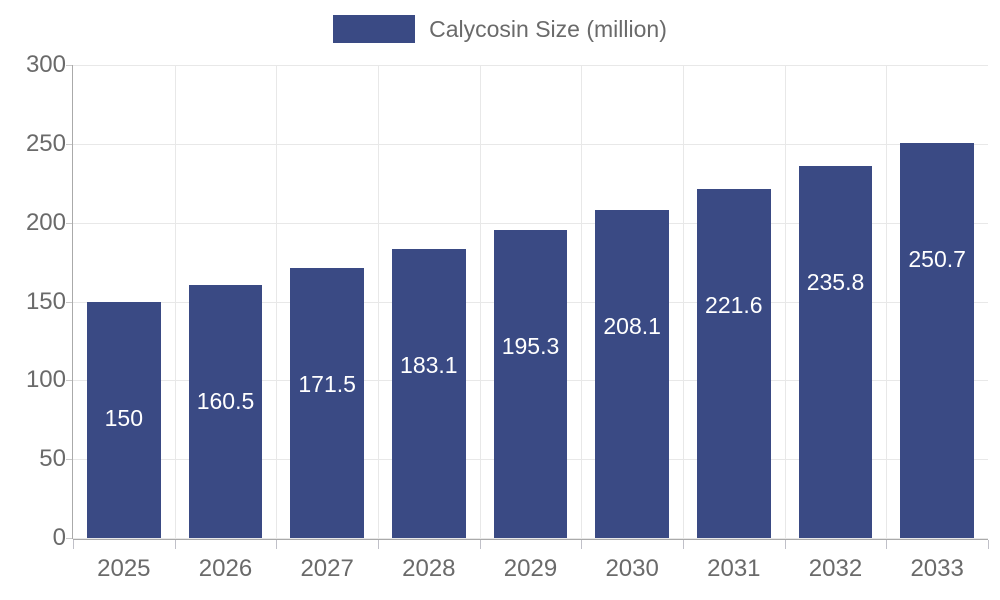 The height and width of the screenshot is (600, 1000). What do you see at coordinates (937, 258) in the screenshot?
I see `bar-value-label: 250.7` at bounding box center [937, 258].